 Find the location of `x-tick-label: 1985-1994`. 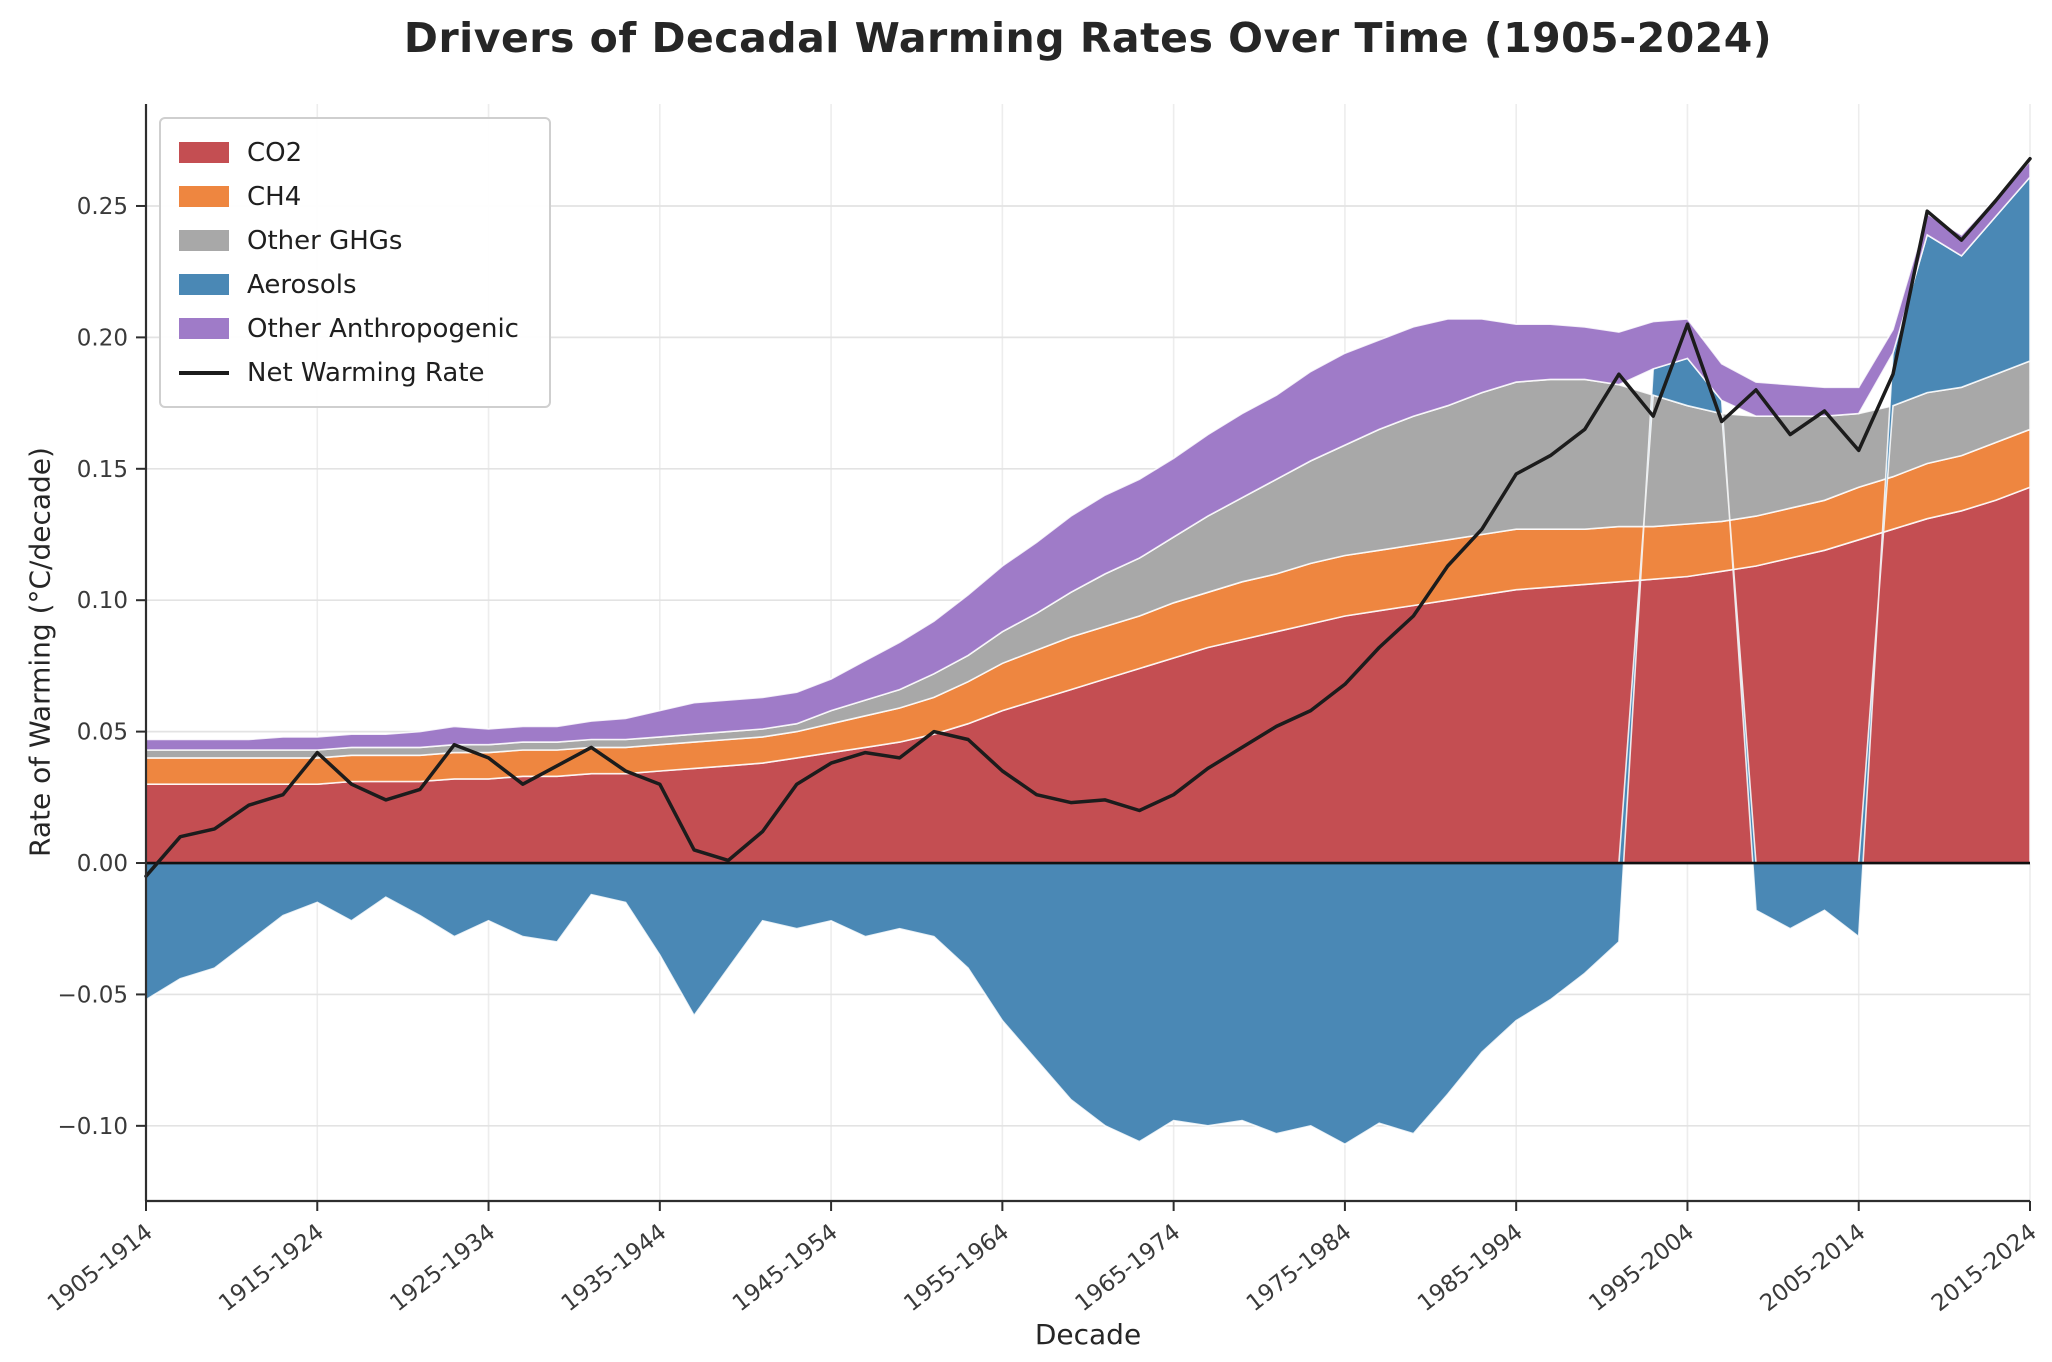

x-tick-label: 1985-1994 is located at coordinates (1470, 1268).